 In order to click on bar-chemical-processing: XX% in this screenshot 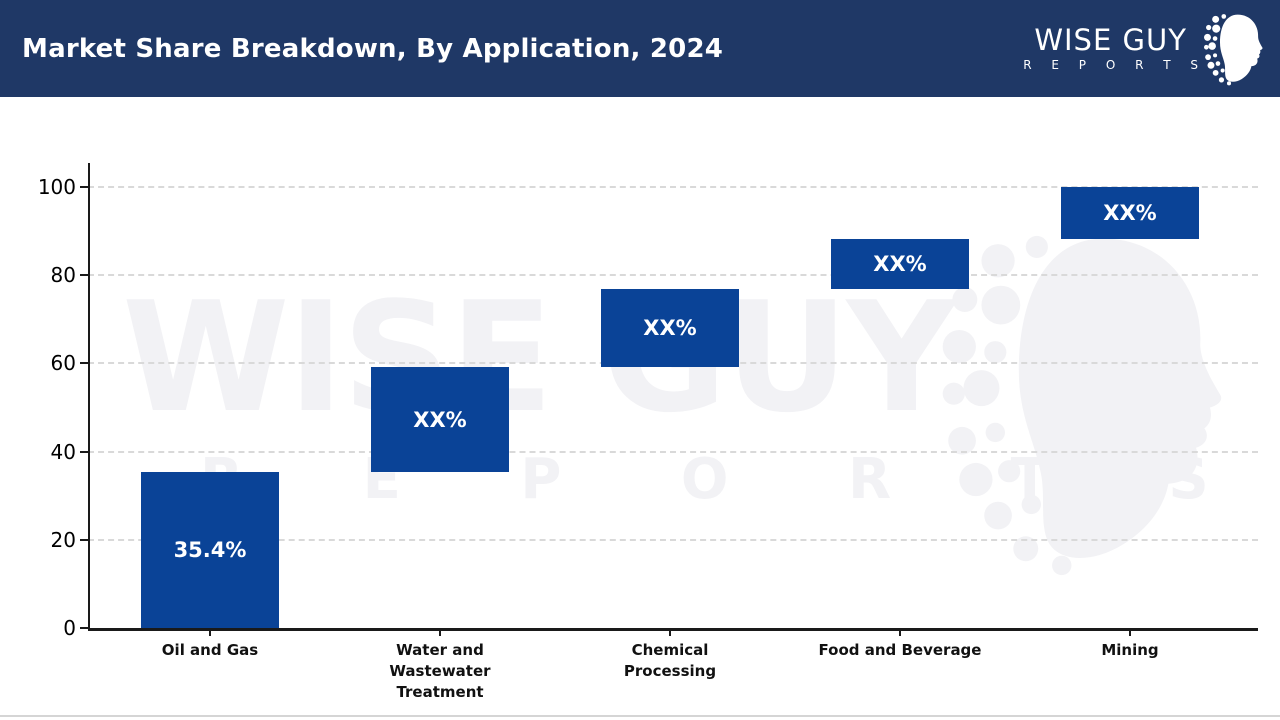, I will do `click(670, 328)`.